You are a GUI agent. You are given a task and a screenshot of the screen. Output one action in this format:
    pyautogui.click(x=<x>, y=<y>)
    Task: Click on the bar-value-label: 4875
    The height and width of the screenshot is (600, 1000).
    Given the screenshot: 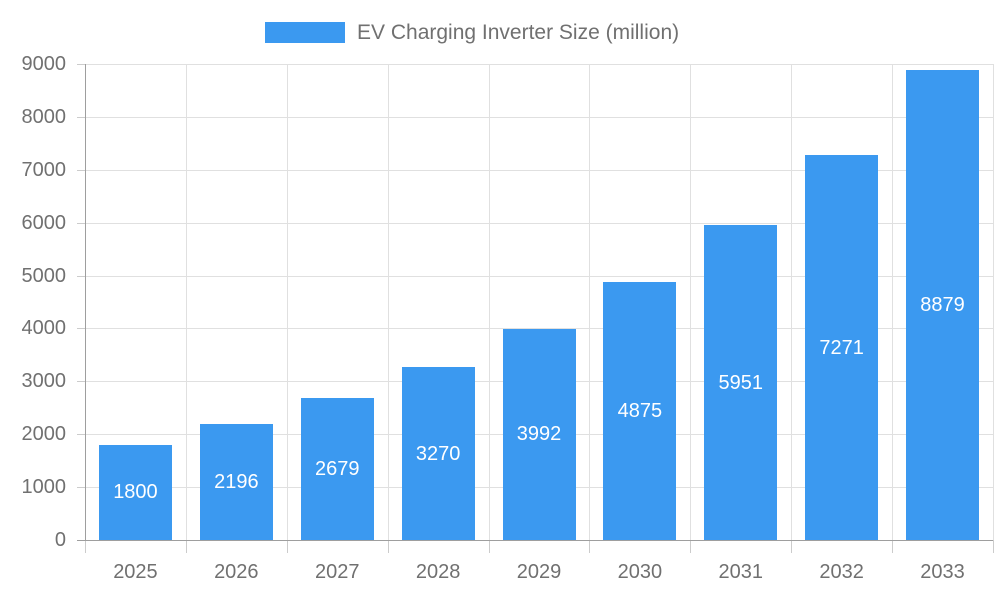 What is the action you would take?
    pyautogui.click(x=640, y=411)
    